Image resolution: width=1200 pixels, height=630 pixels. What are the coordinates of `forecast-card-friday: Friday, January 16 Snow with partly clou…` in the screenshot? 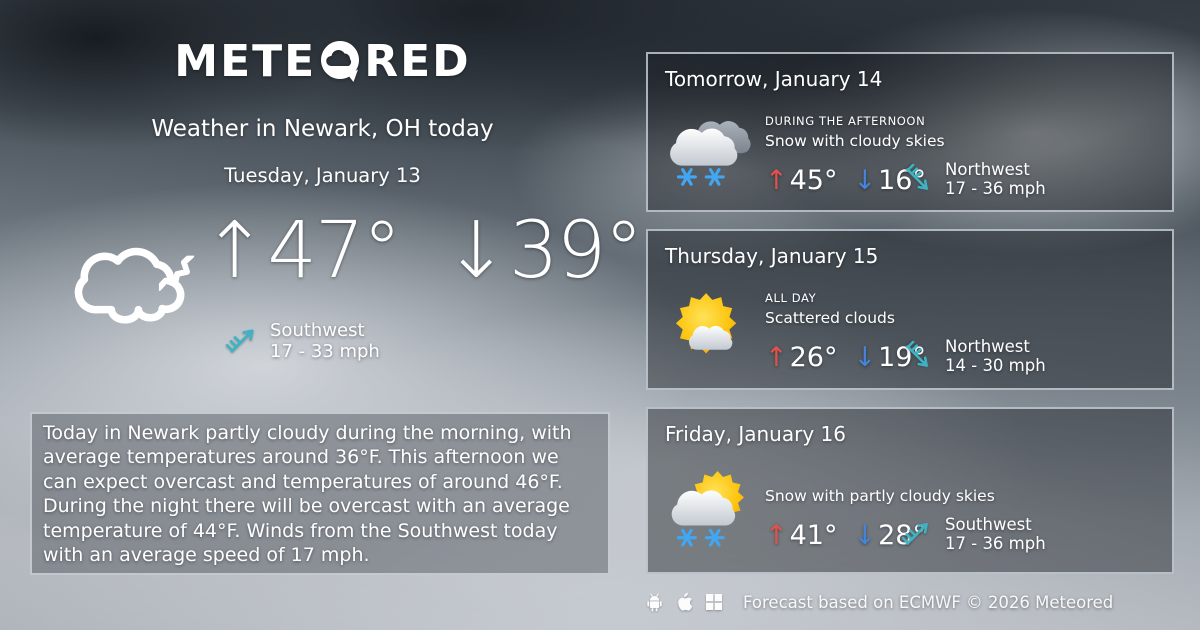 It's located at (910, 490).